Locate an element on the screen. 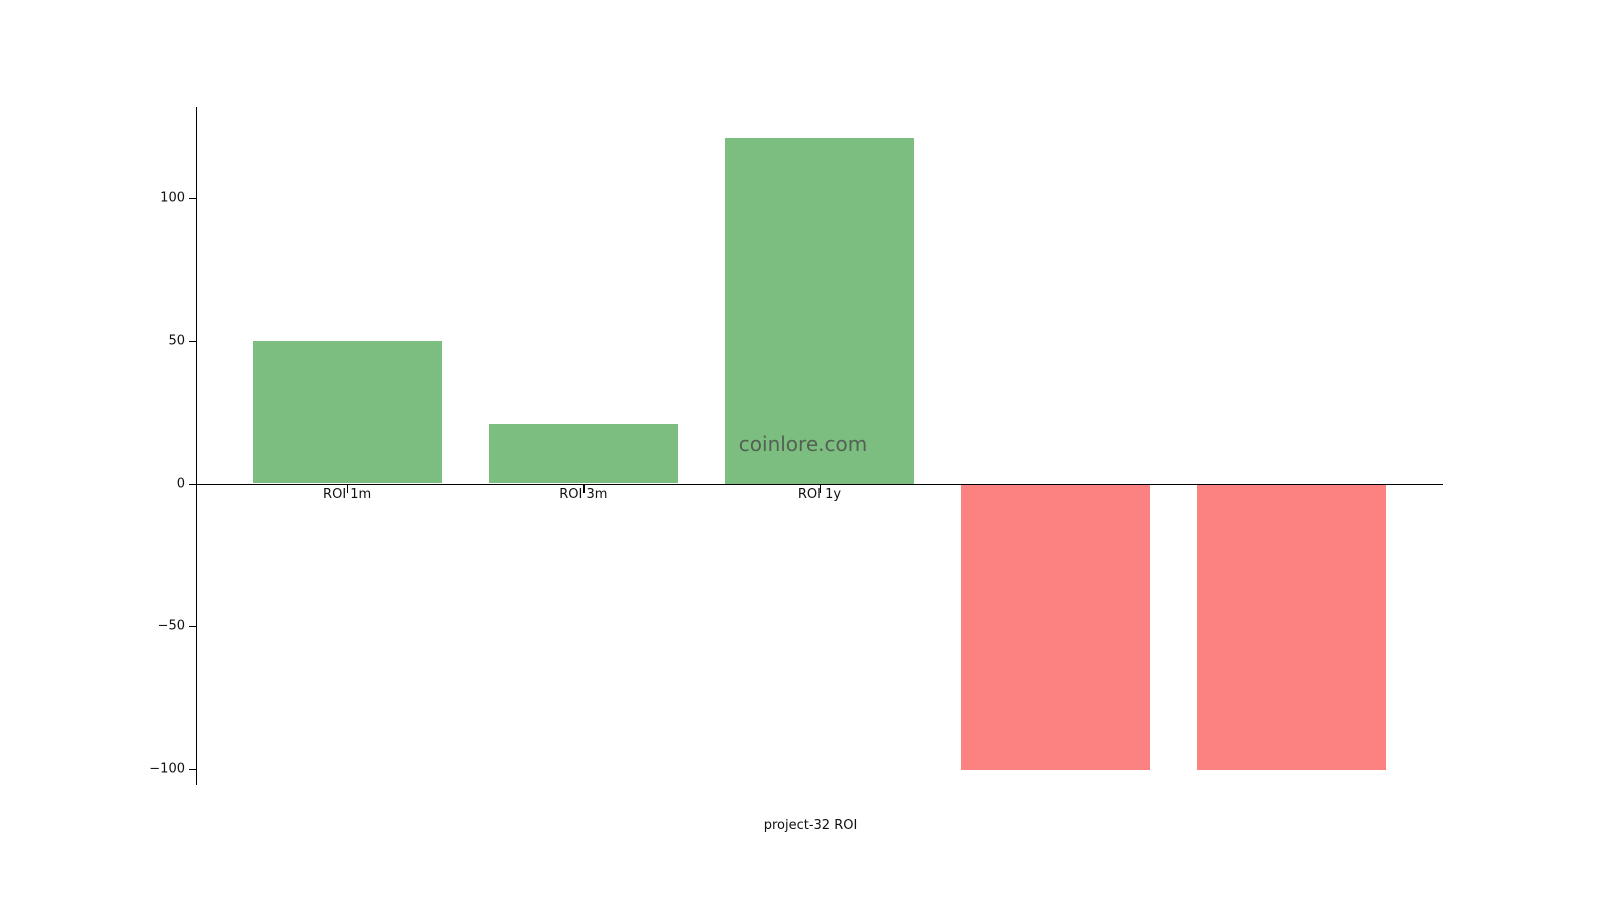  x-tick-label: ROI 1y is located at coordinates (819, 494).